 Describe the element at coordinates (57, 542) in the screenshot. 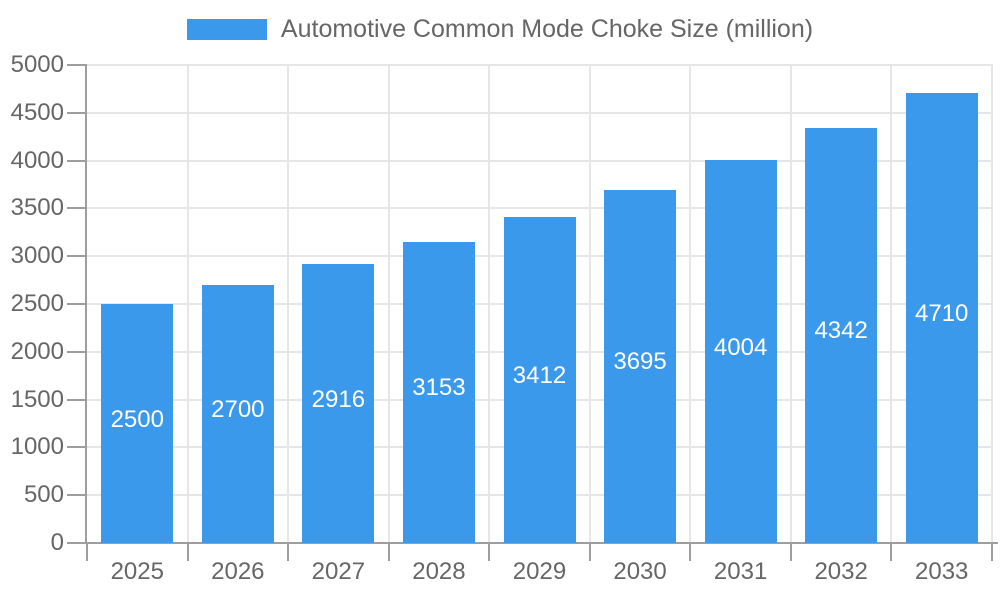

I see `y-axis-label: 0` at that location.